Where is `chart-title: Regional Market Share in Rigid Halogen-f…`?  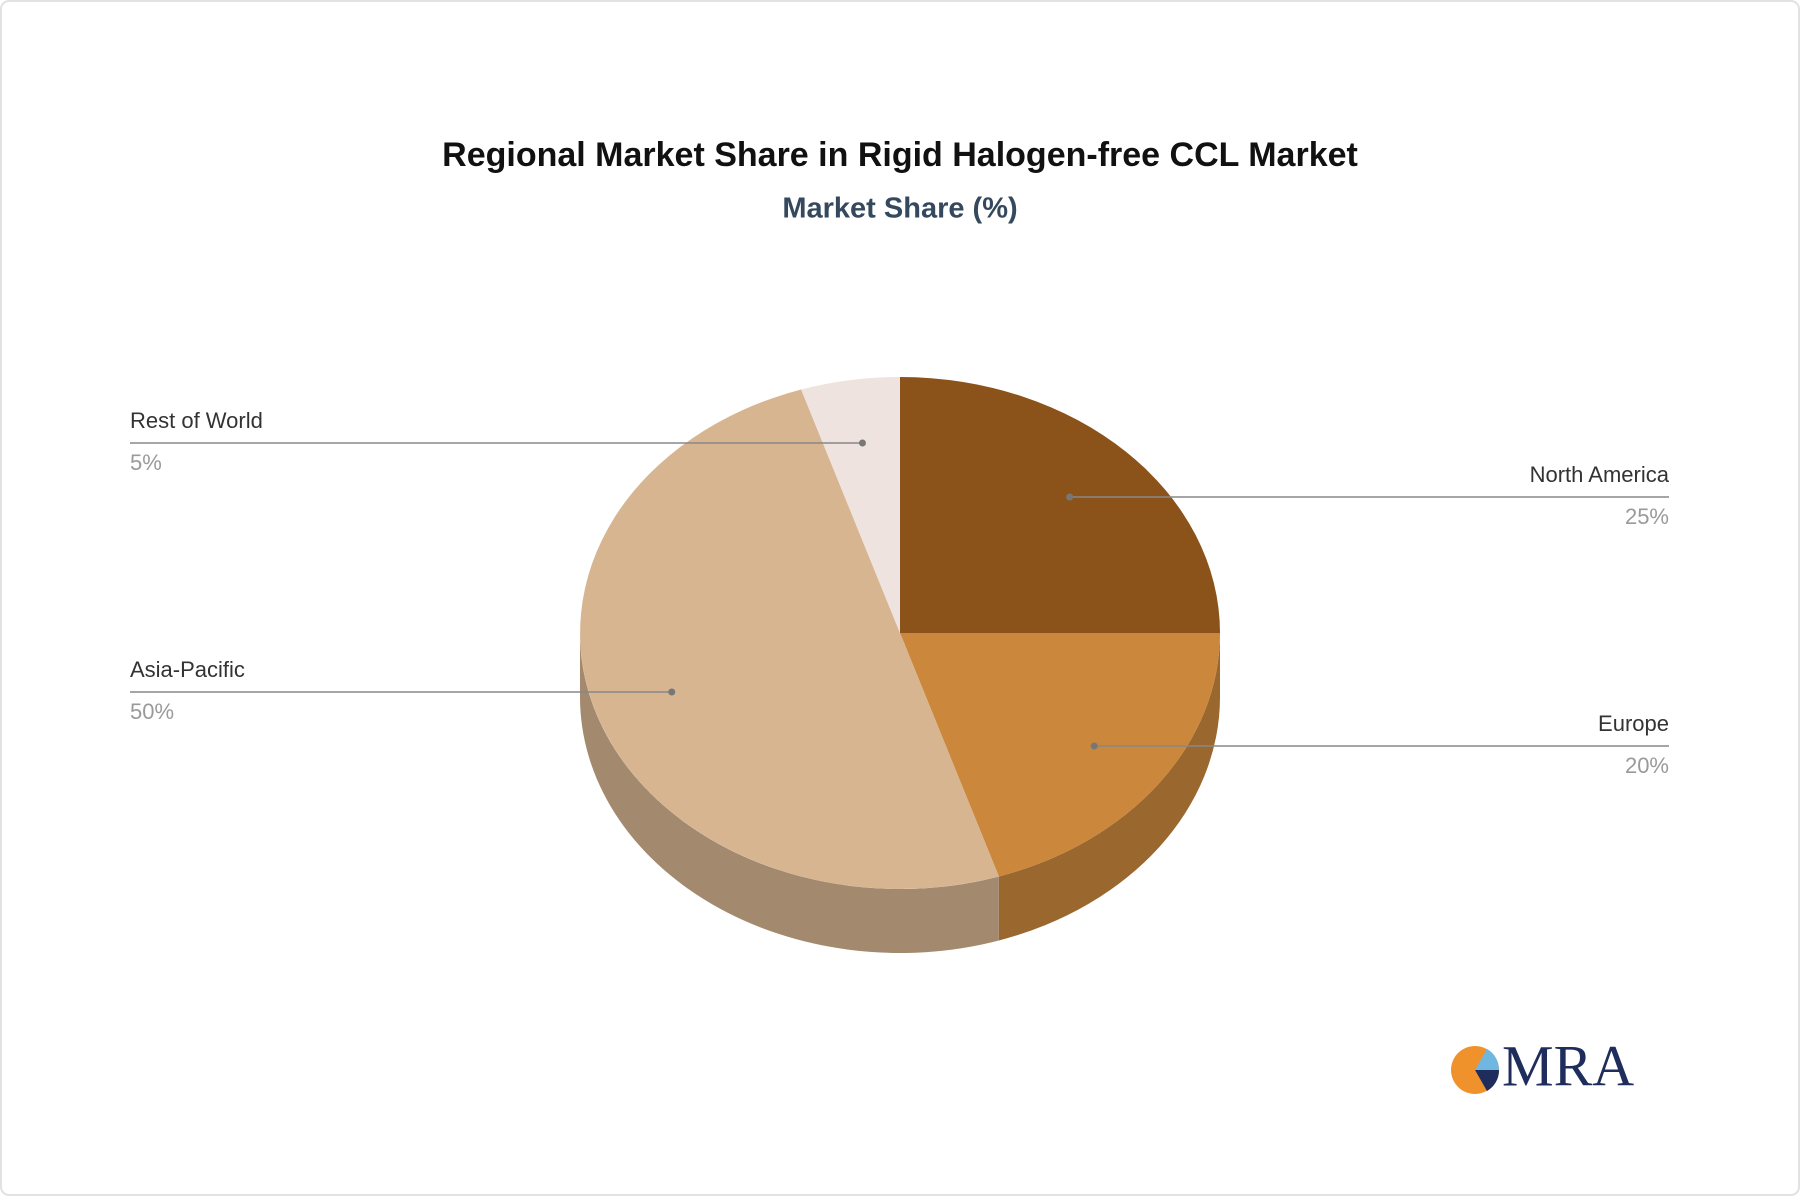 chart-title: Regional Market Share in Rigid Halogen-f… is located at coordinates (900, 155).